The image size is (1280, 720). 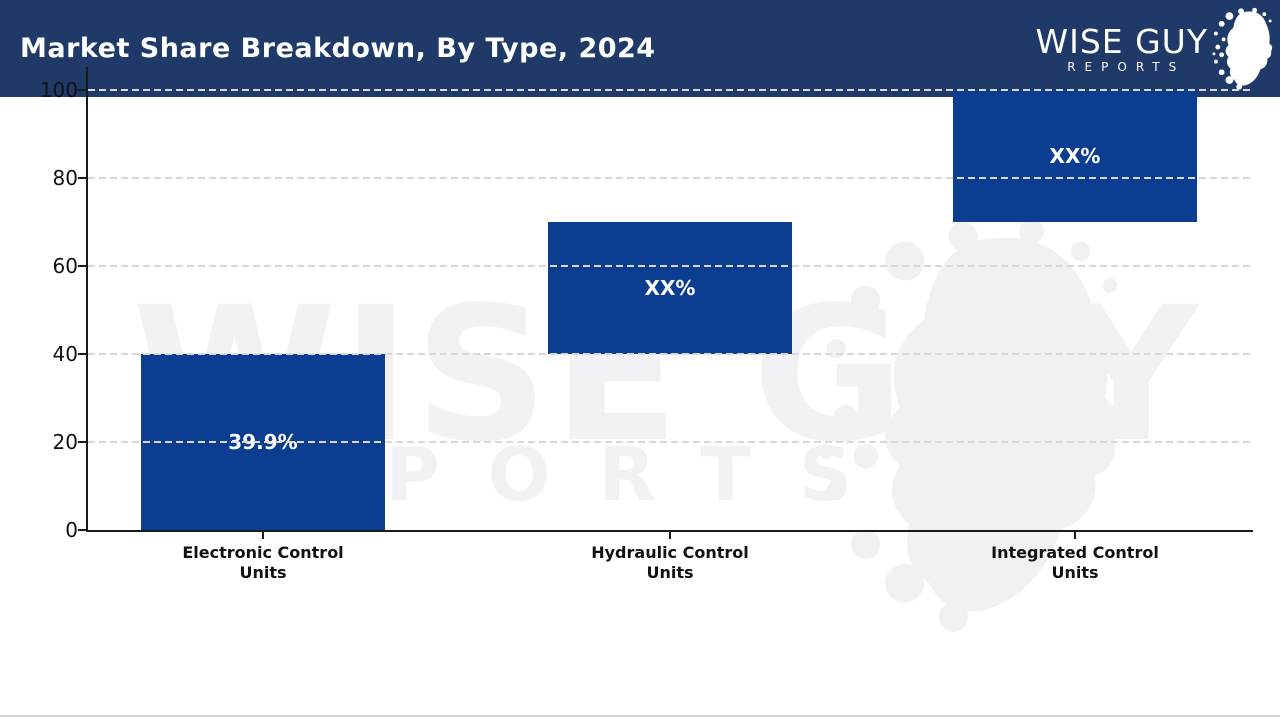 What do you see at coordinates (58, 90) in the screenshot?
I see `y-tick-label: 100` at bounding box center [58, 90].